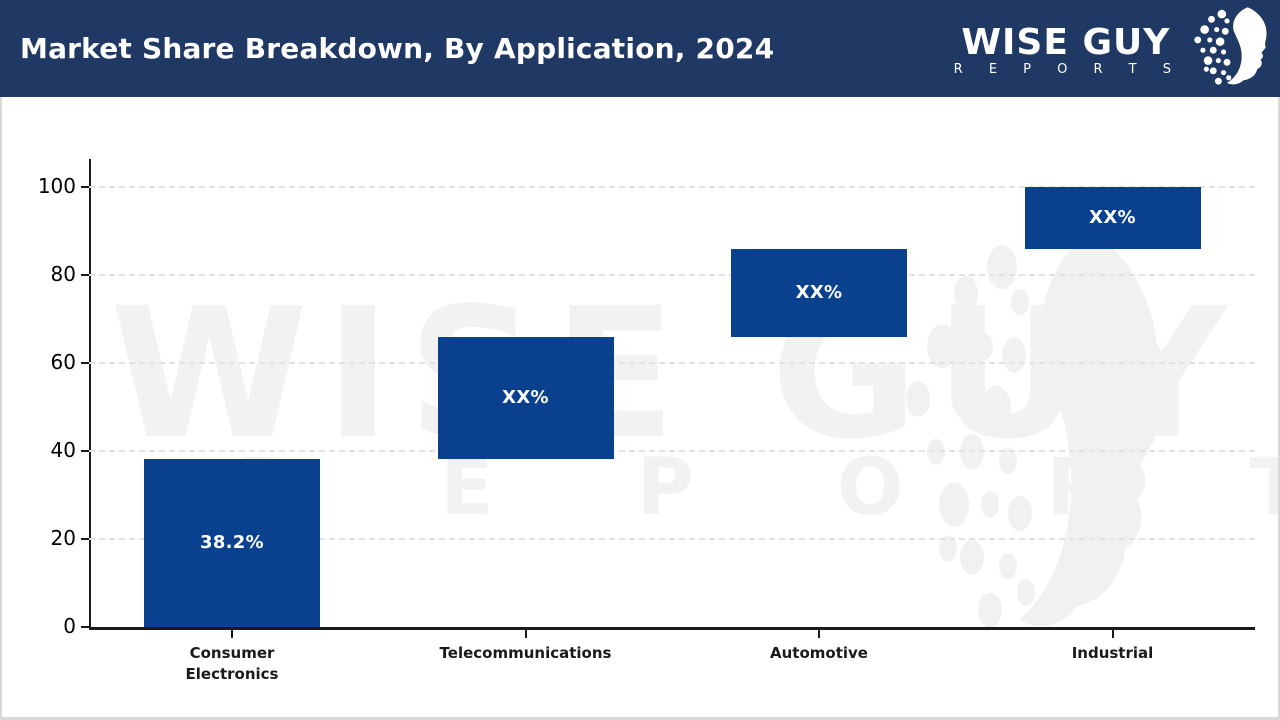  Describe the element at coordinates (1112, 653) in the screenshot. I see `x-category-label: Industrial` at that location.